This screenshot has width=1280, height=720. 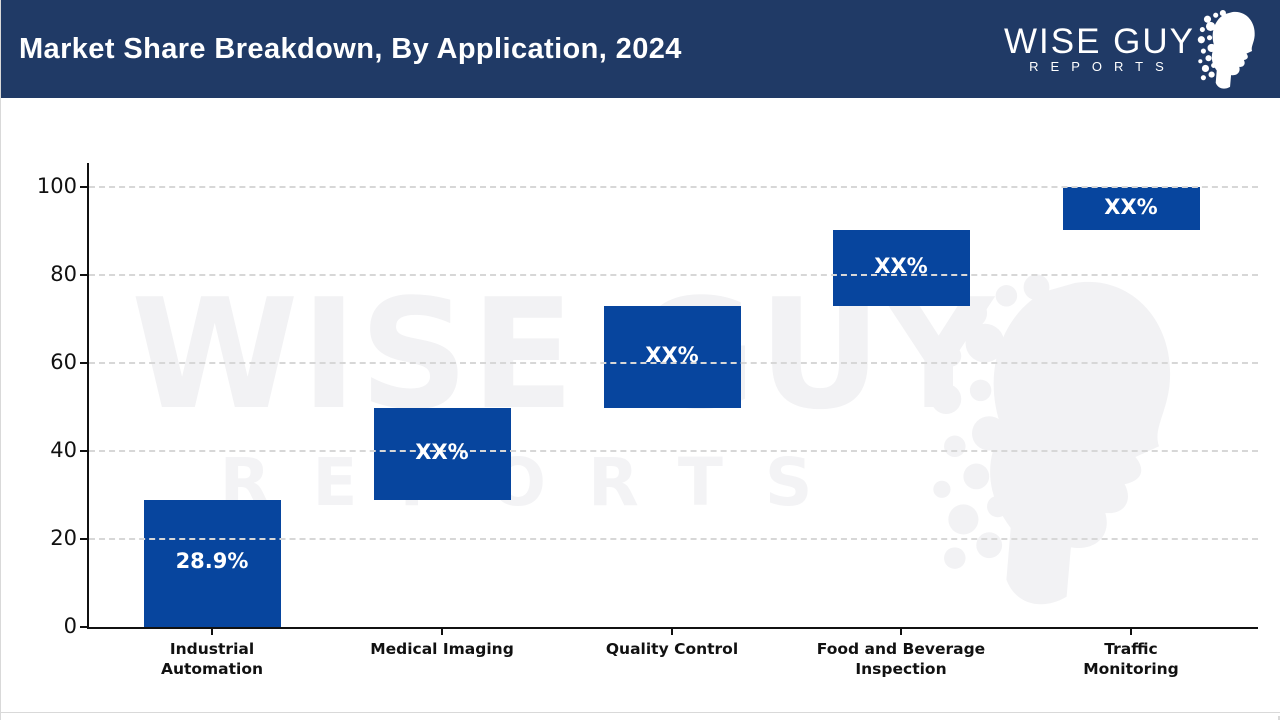 I want to click on x-category-label-2: Medical Imaging, so click(x=442, y=649).